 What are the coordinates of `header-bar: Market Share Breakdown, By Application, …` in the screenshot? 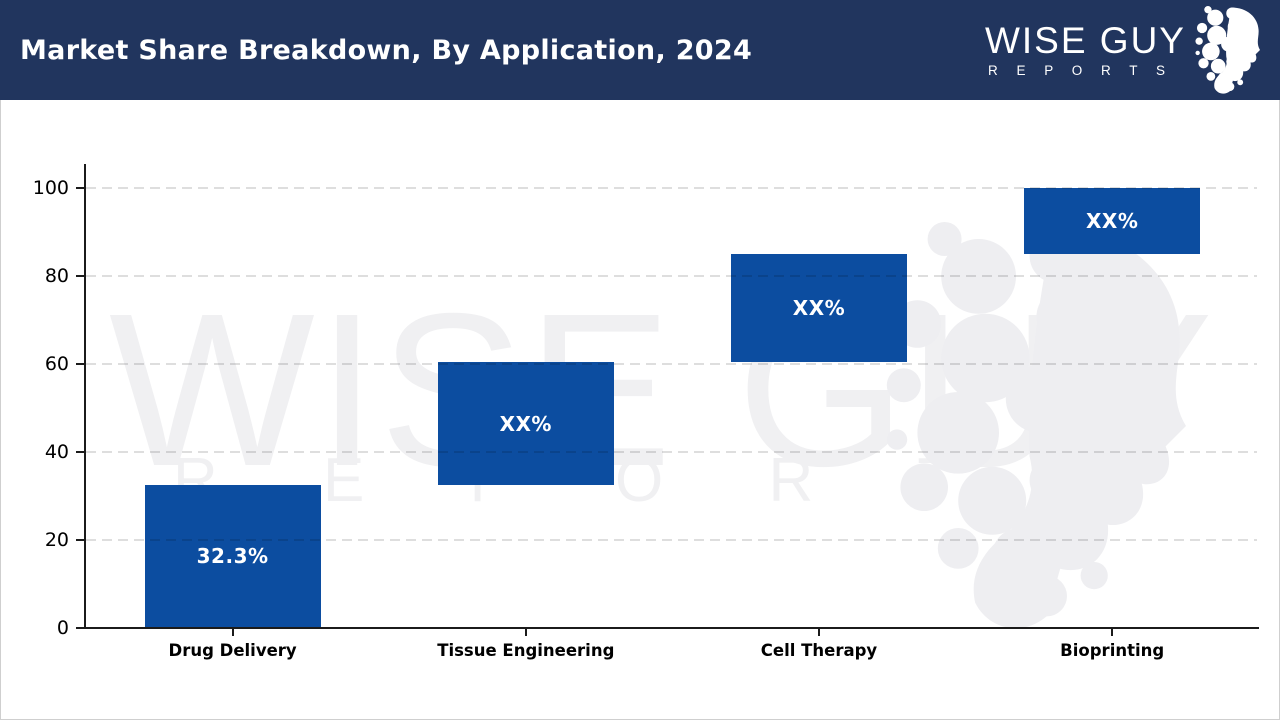 It's located at (640, 50).